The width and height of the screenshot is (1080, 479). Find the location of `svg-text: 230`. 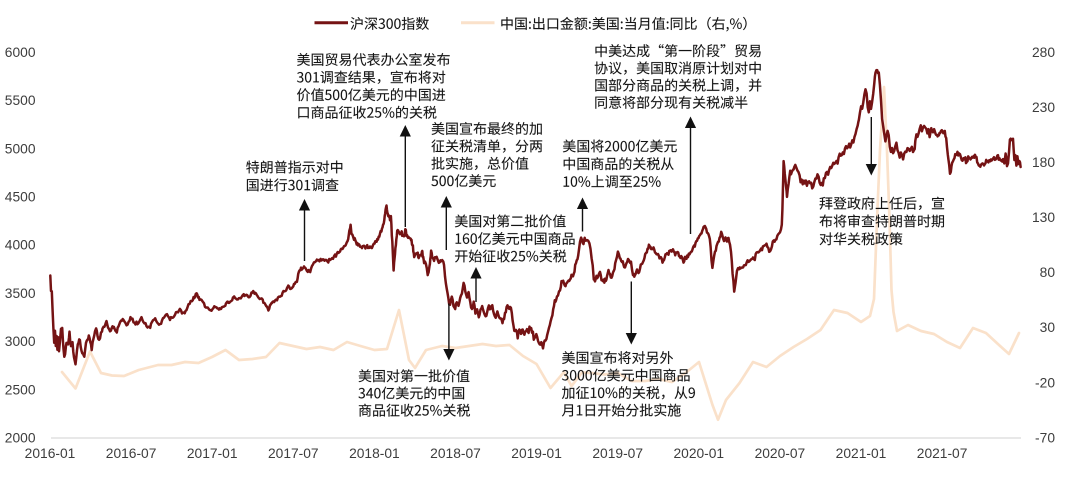

svg-text: 230 is located at coordinates (1043, 107).